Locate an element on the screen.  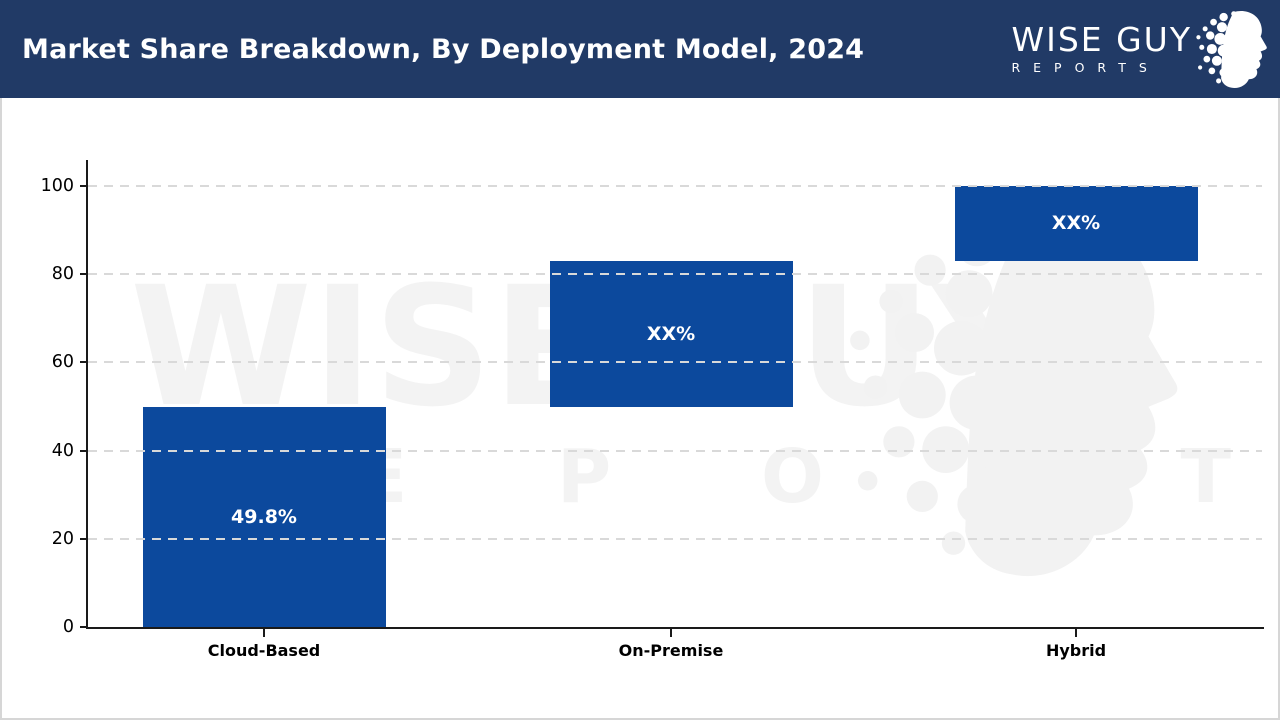
y-axis-line is located at coordinates (87, 394).